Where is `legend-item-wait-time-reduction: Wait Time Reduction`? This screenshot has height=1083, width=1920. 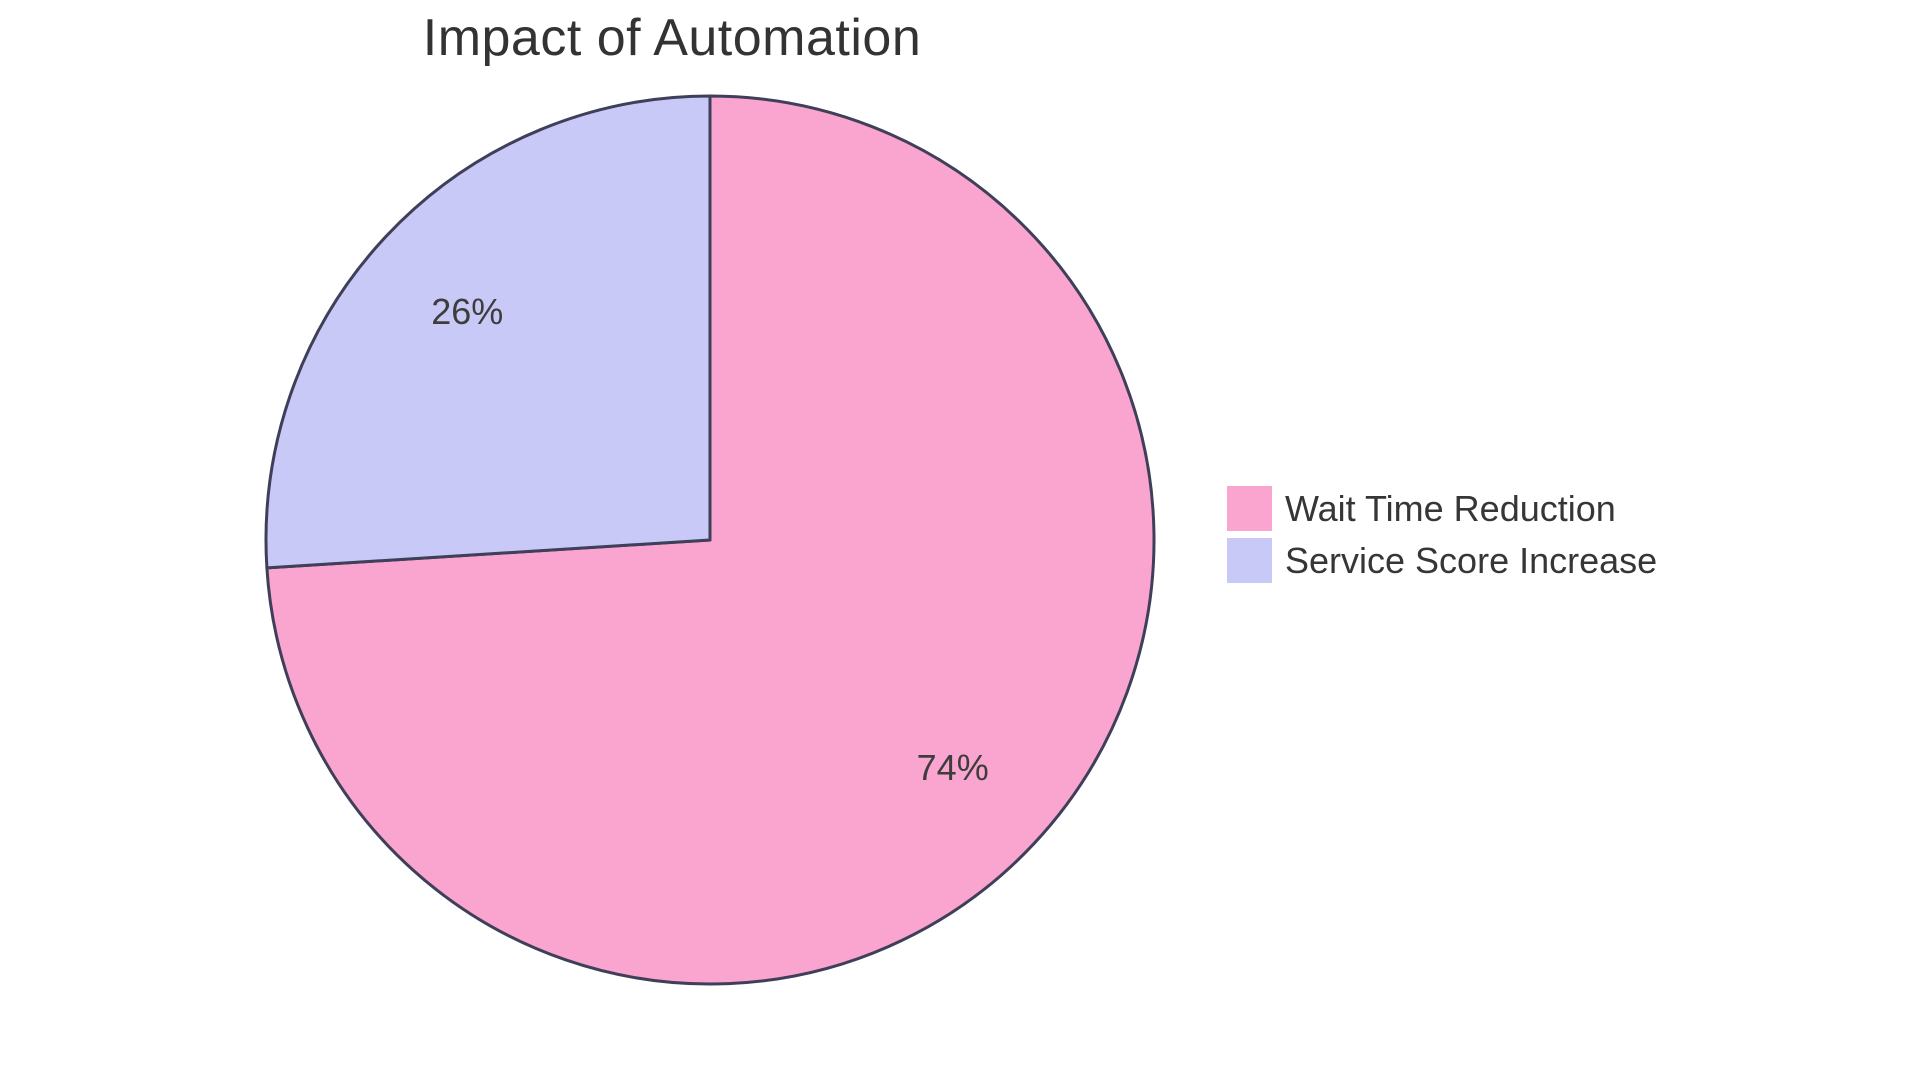
legend-item-wait-time-reduction: Wait Time Reduction is located at coordinates (1442, 508).